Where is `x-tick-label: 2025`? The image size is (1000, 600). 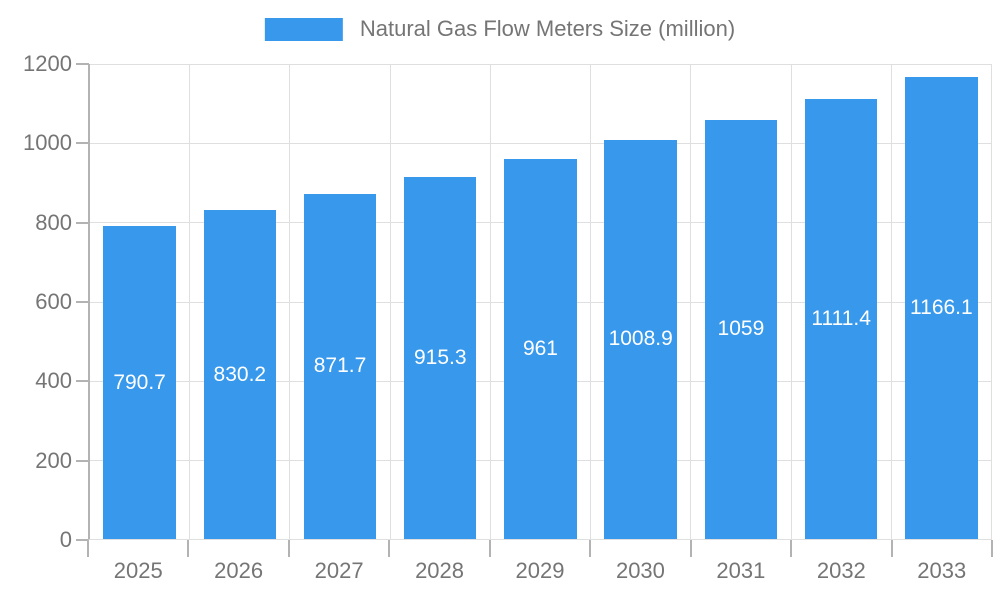
x-tick-label: 2025 is located at coordinates (138, 570).